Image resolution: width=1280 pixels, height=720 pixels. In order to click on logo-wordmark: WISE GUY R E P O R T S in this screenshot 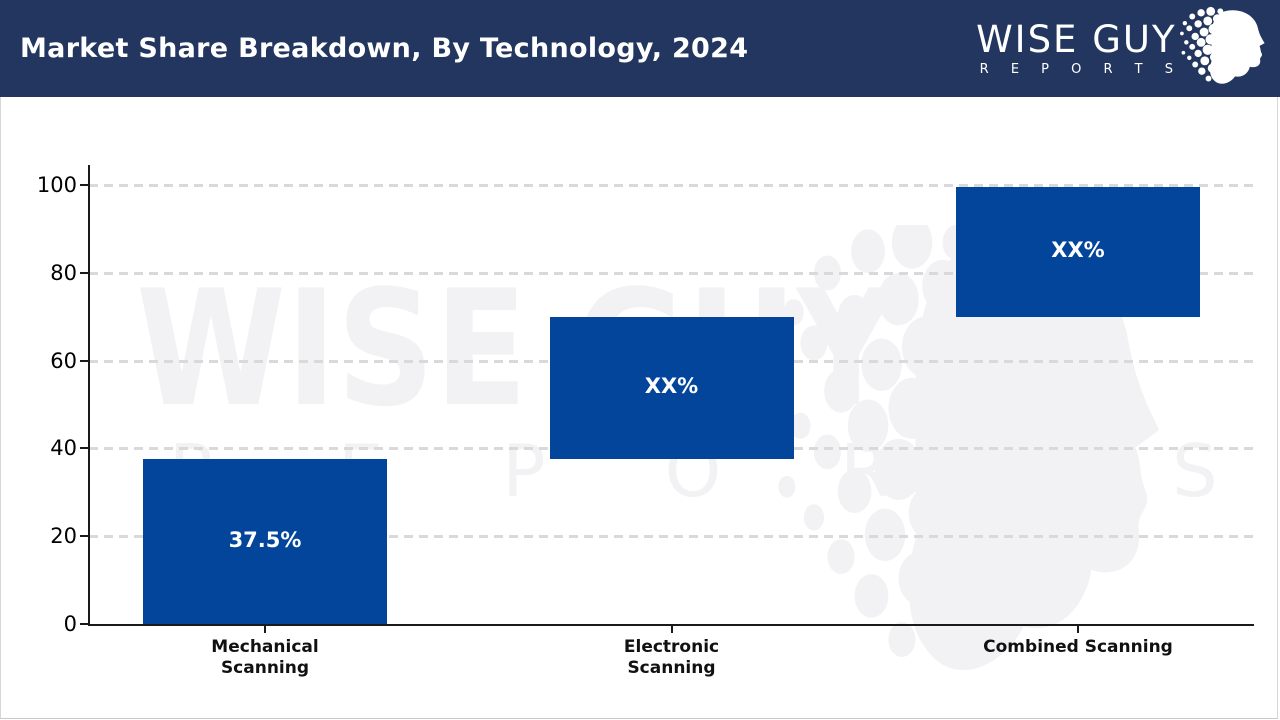, I will do `click(1076, 49)`.